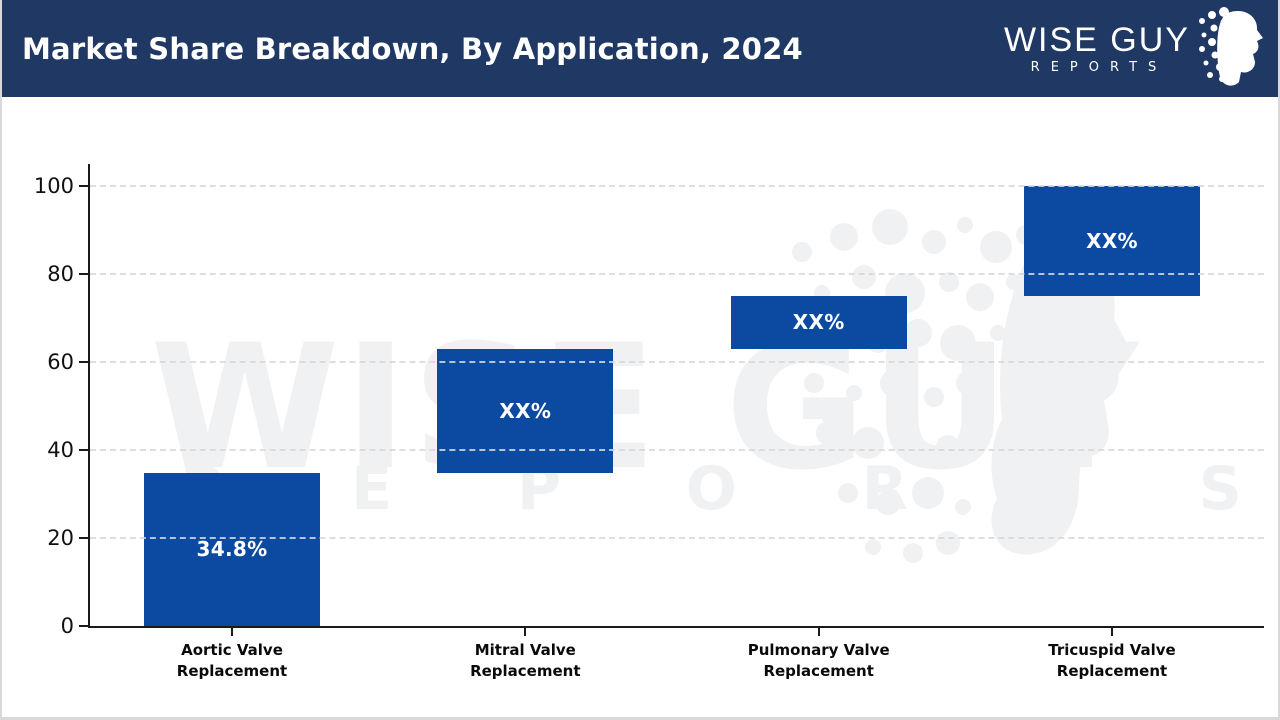 The image size is (1280, 720). What do you see at coordinates (730, 489) in the screenshot?
I see `watermark-subtitle: R E P O R T S` at bounding box center [730, 489].